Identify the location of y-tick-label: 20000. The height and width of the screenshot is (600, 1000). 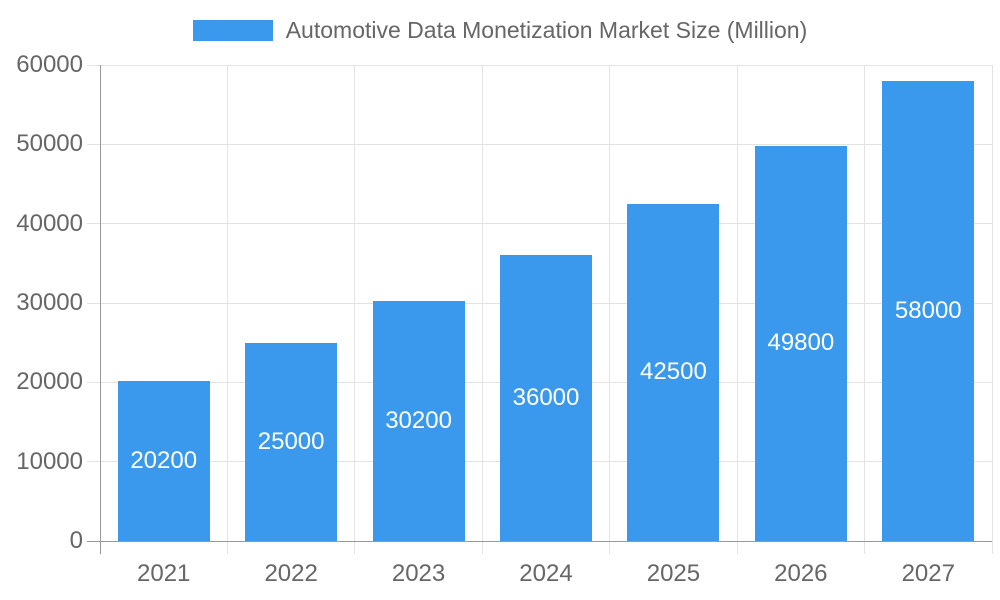
(49, 382).